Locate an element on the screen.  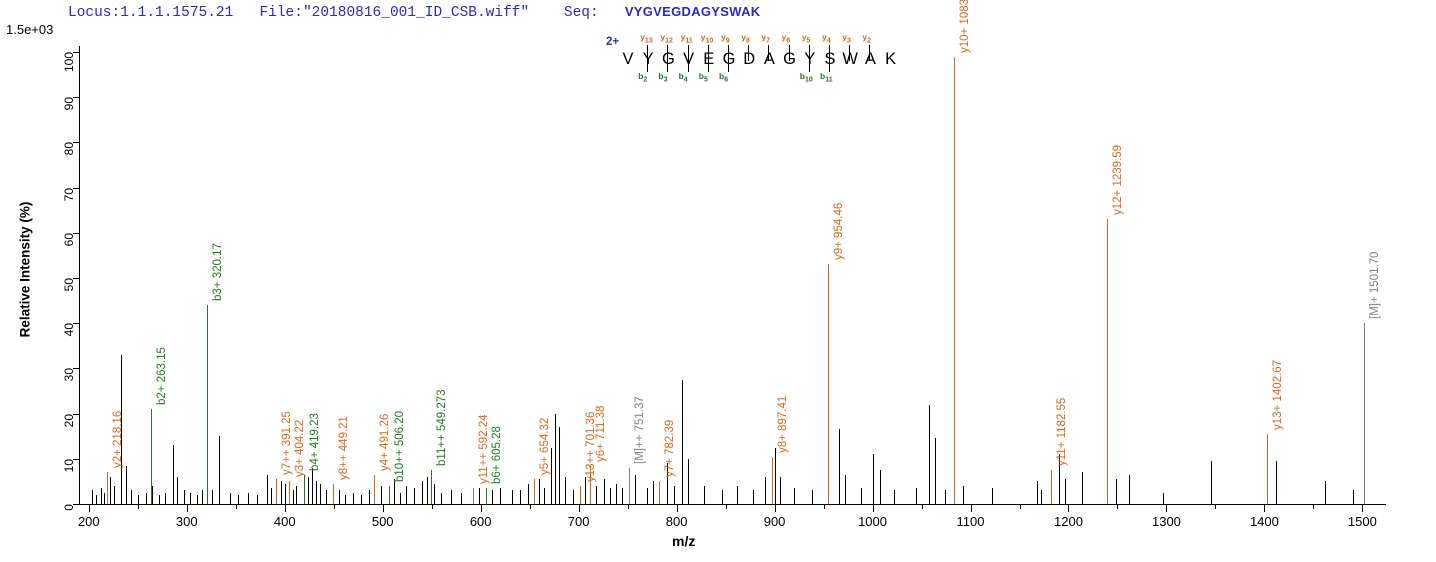
peak-annotated-precursor is located at coordinates (1365, 413).